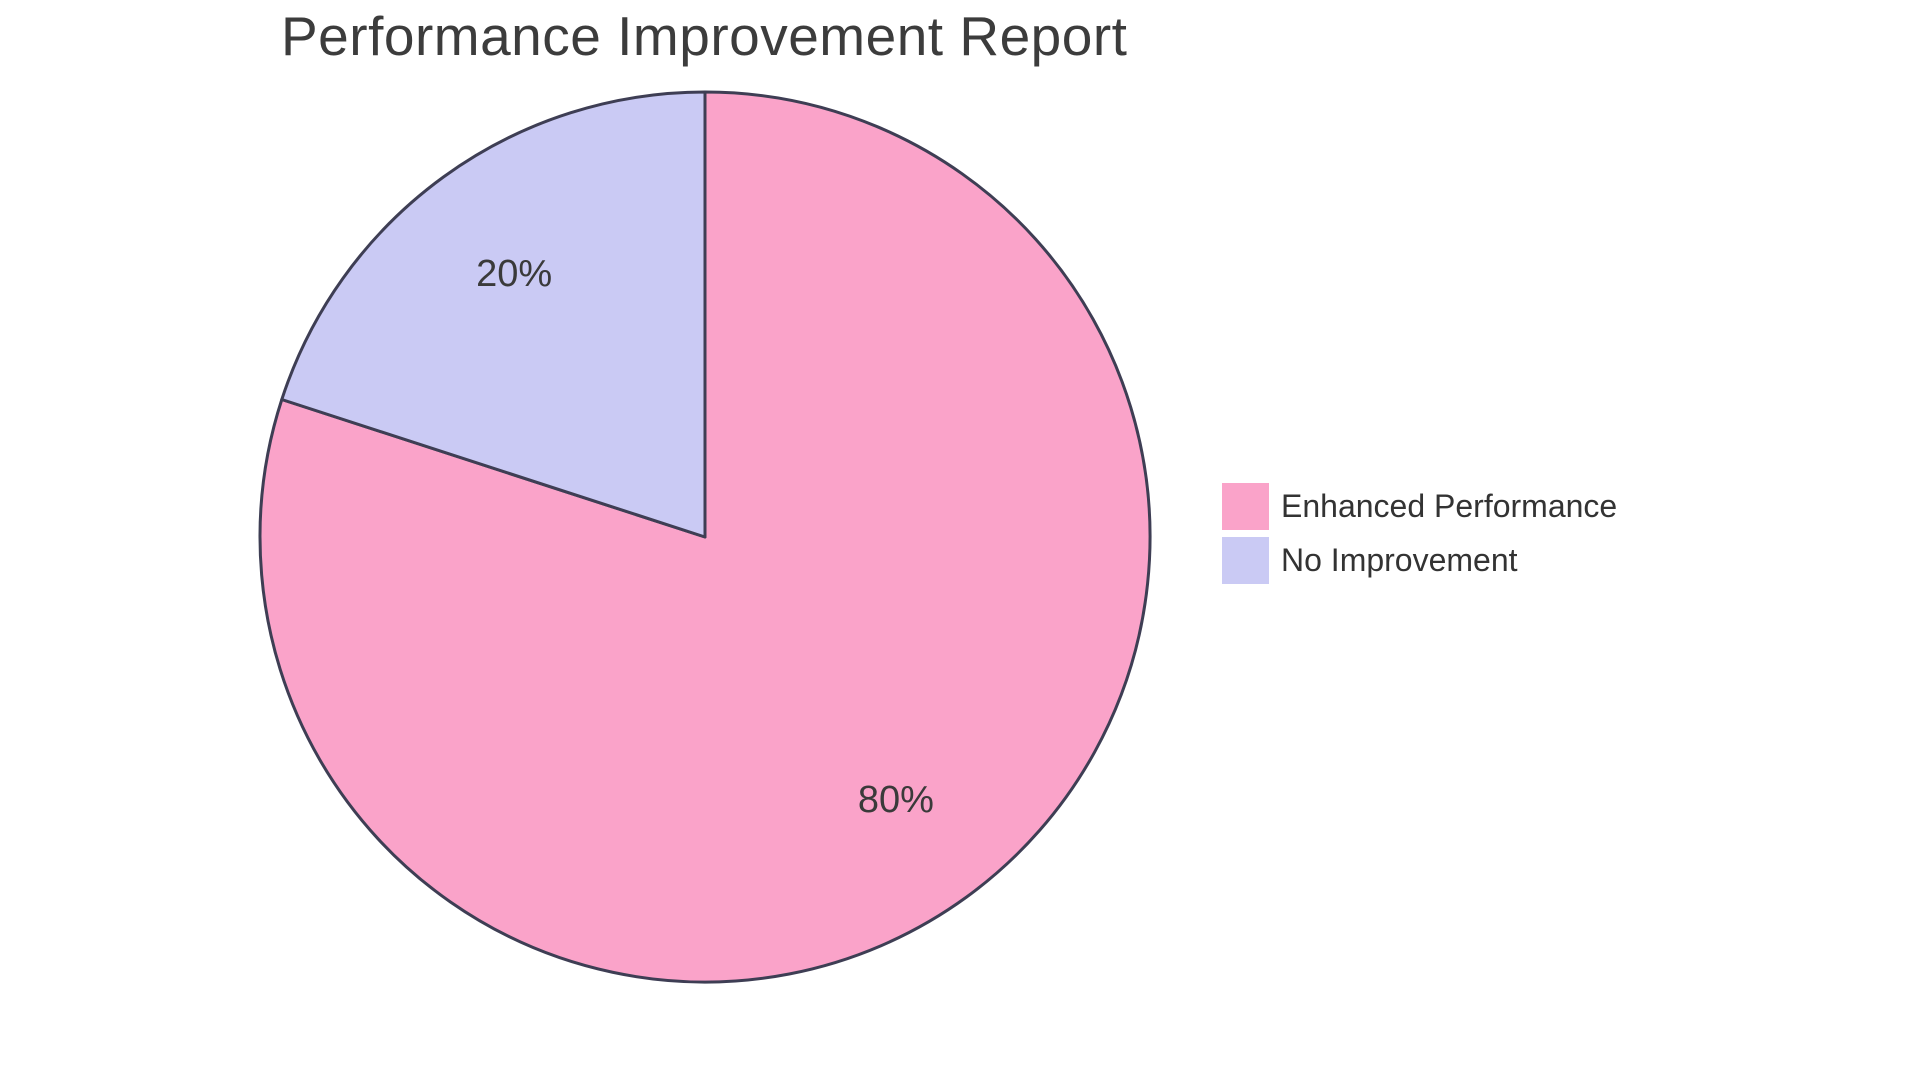 The height and width of the screenshot is (1083, 1920). I want to click on legend-item-no-improvement: No Improvement, so click(1419, 560).